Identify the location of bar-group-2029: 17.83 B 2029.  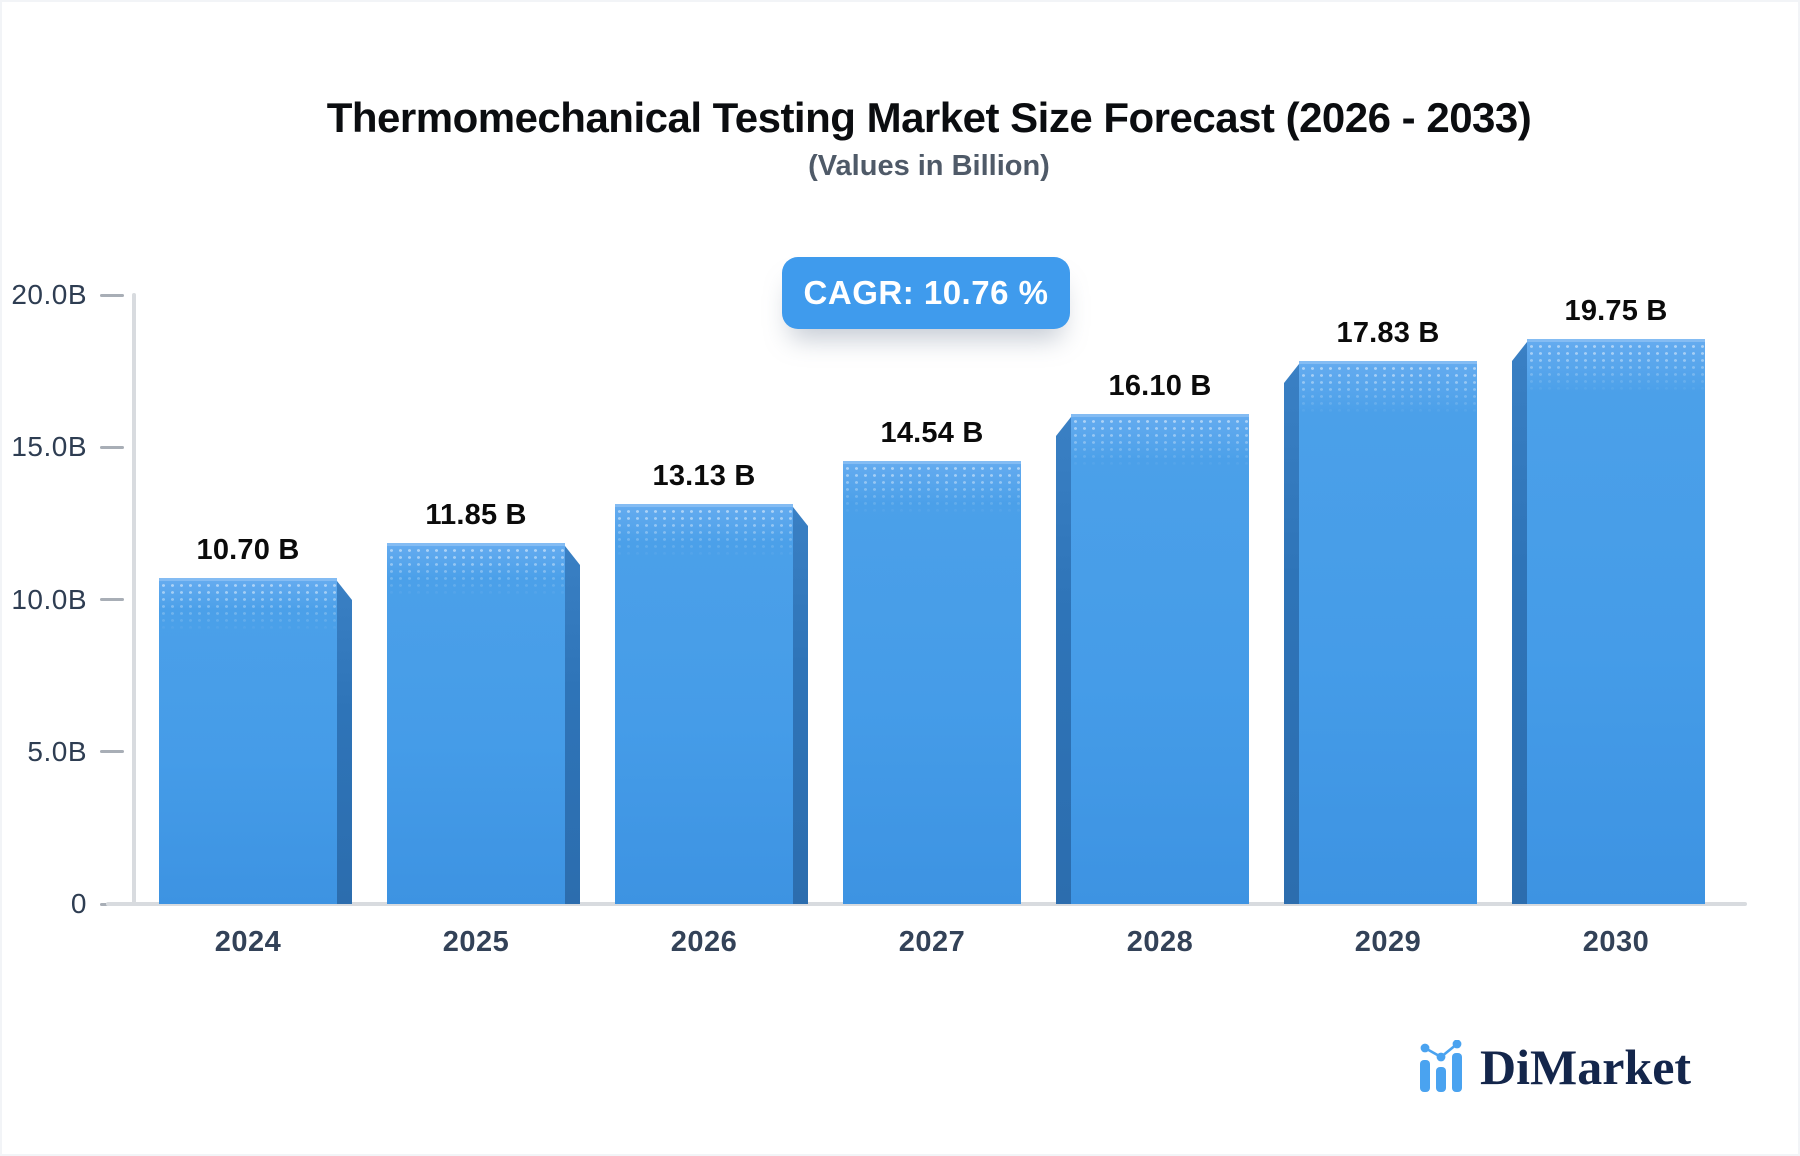
(1388, 626).